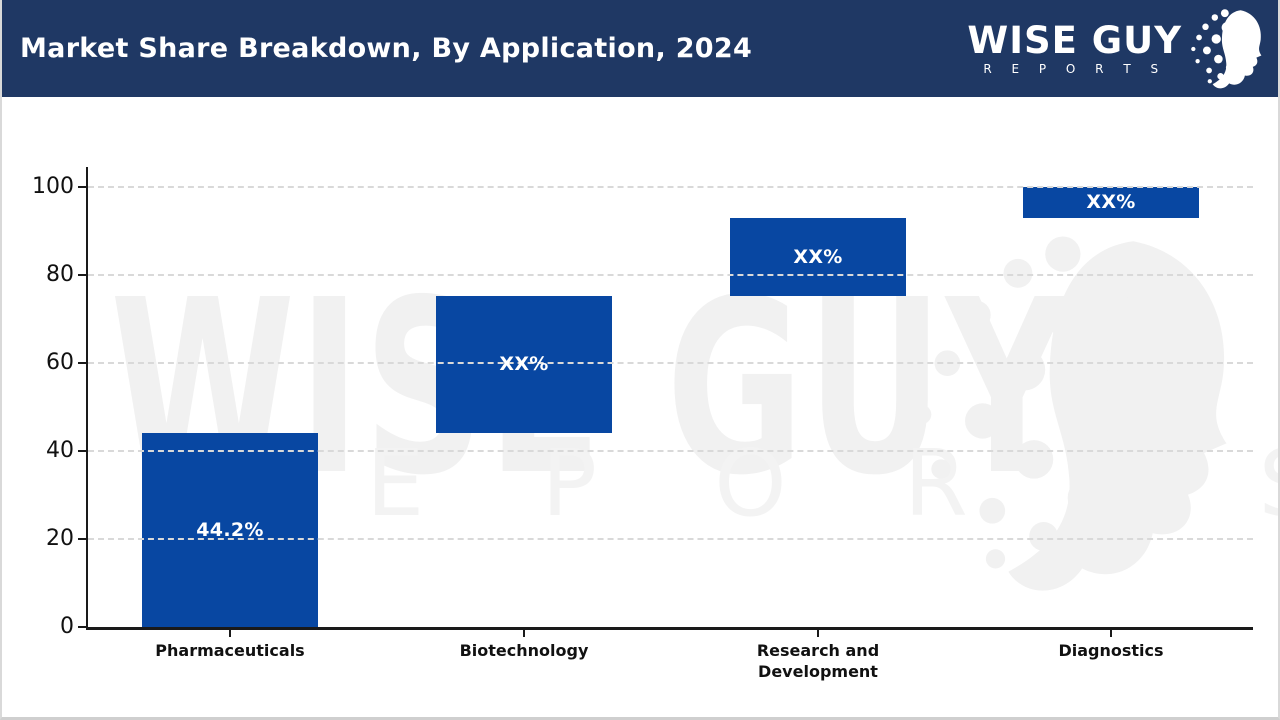 Image resolution: width=1280 pixels, height=720 pixels. I want to click on y-tick-label-40: 40, so click(60, 450).